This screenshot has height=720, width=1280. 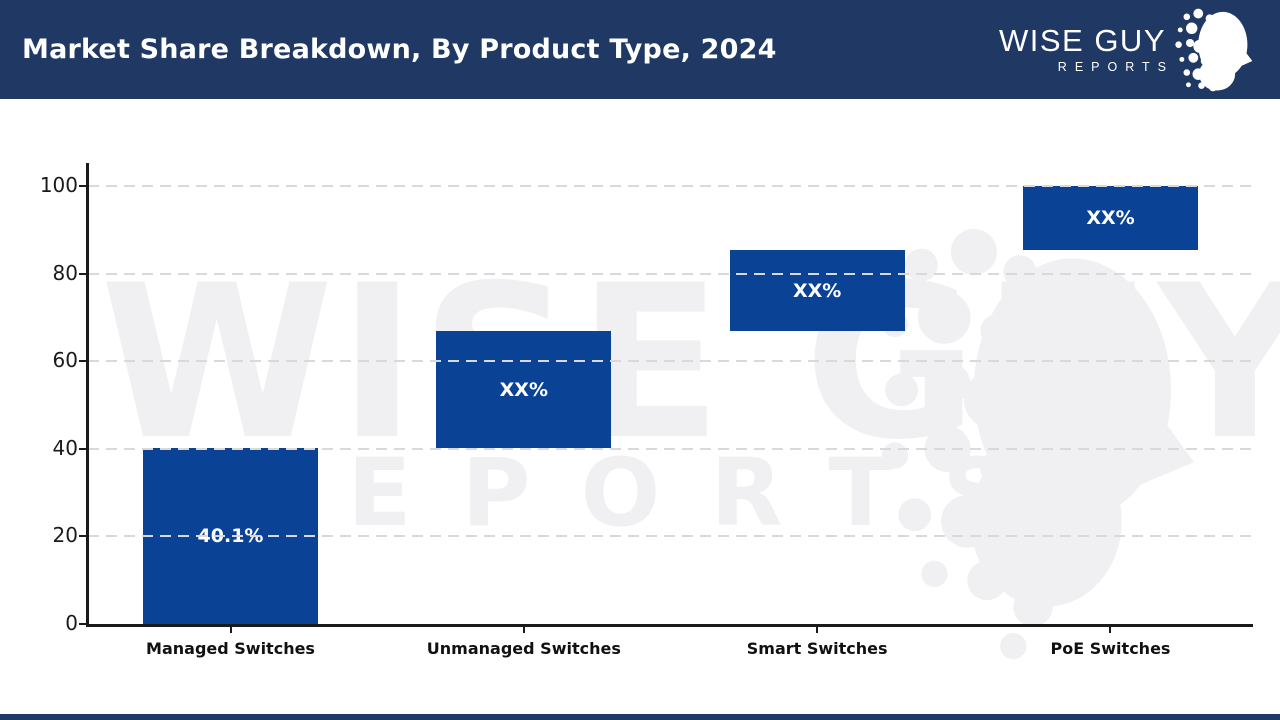 I want to click on y-tick-label: 40, so click(x=65, y=447).